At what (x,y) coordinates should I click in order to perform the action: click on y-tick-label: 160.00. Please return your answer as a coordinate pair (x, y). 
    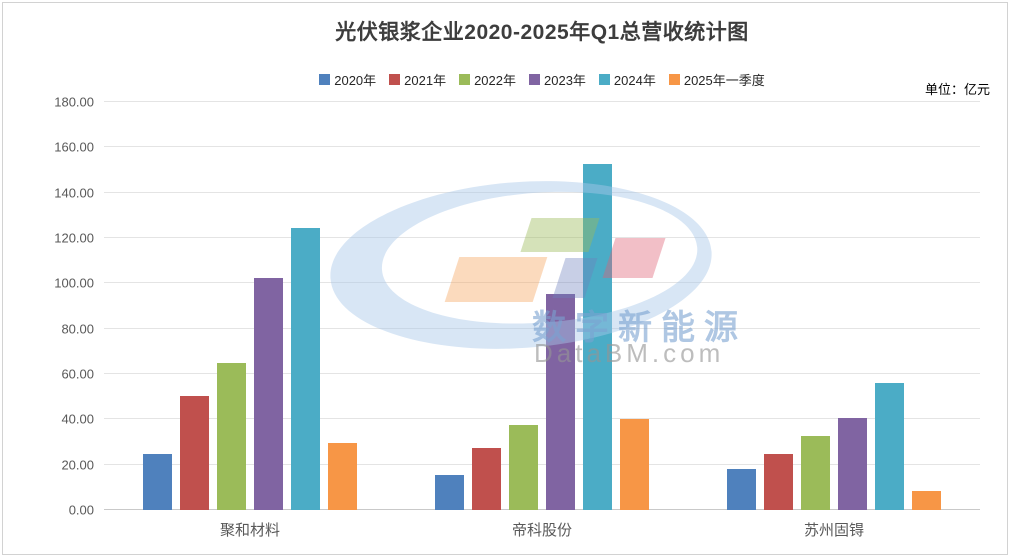
    Looking at the image, I should click on (74, 147).